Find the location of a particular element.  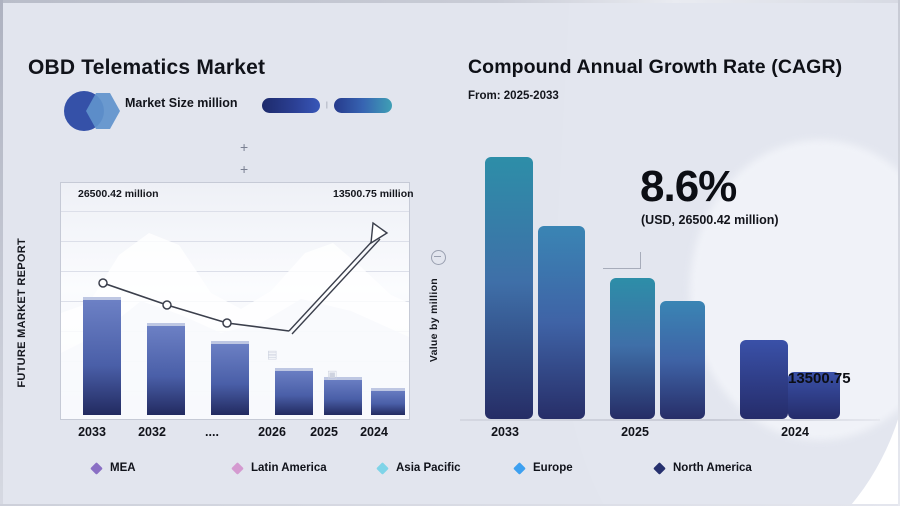

circle-minus-icon is located at coordinates (438, 257).